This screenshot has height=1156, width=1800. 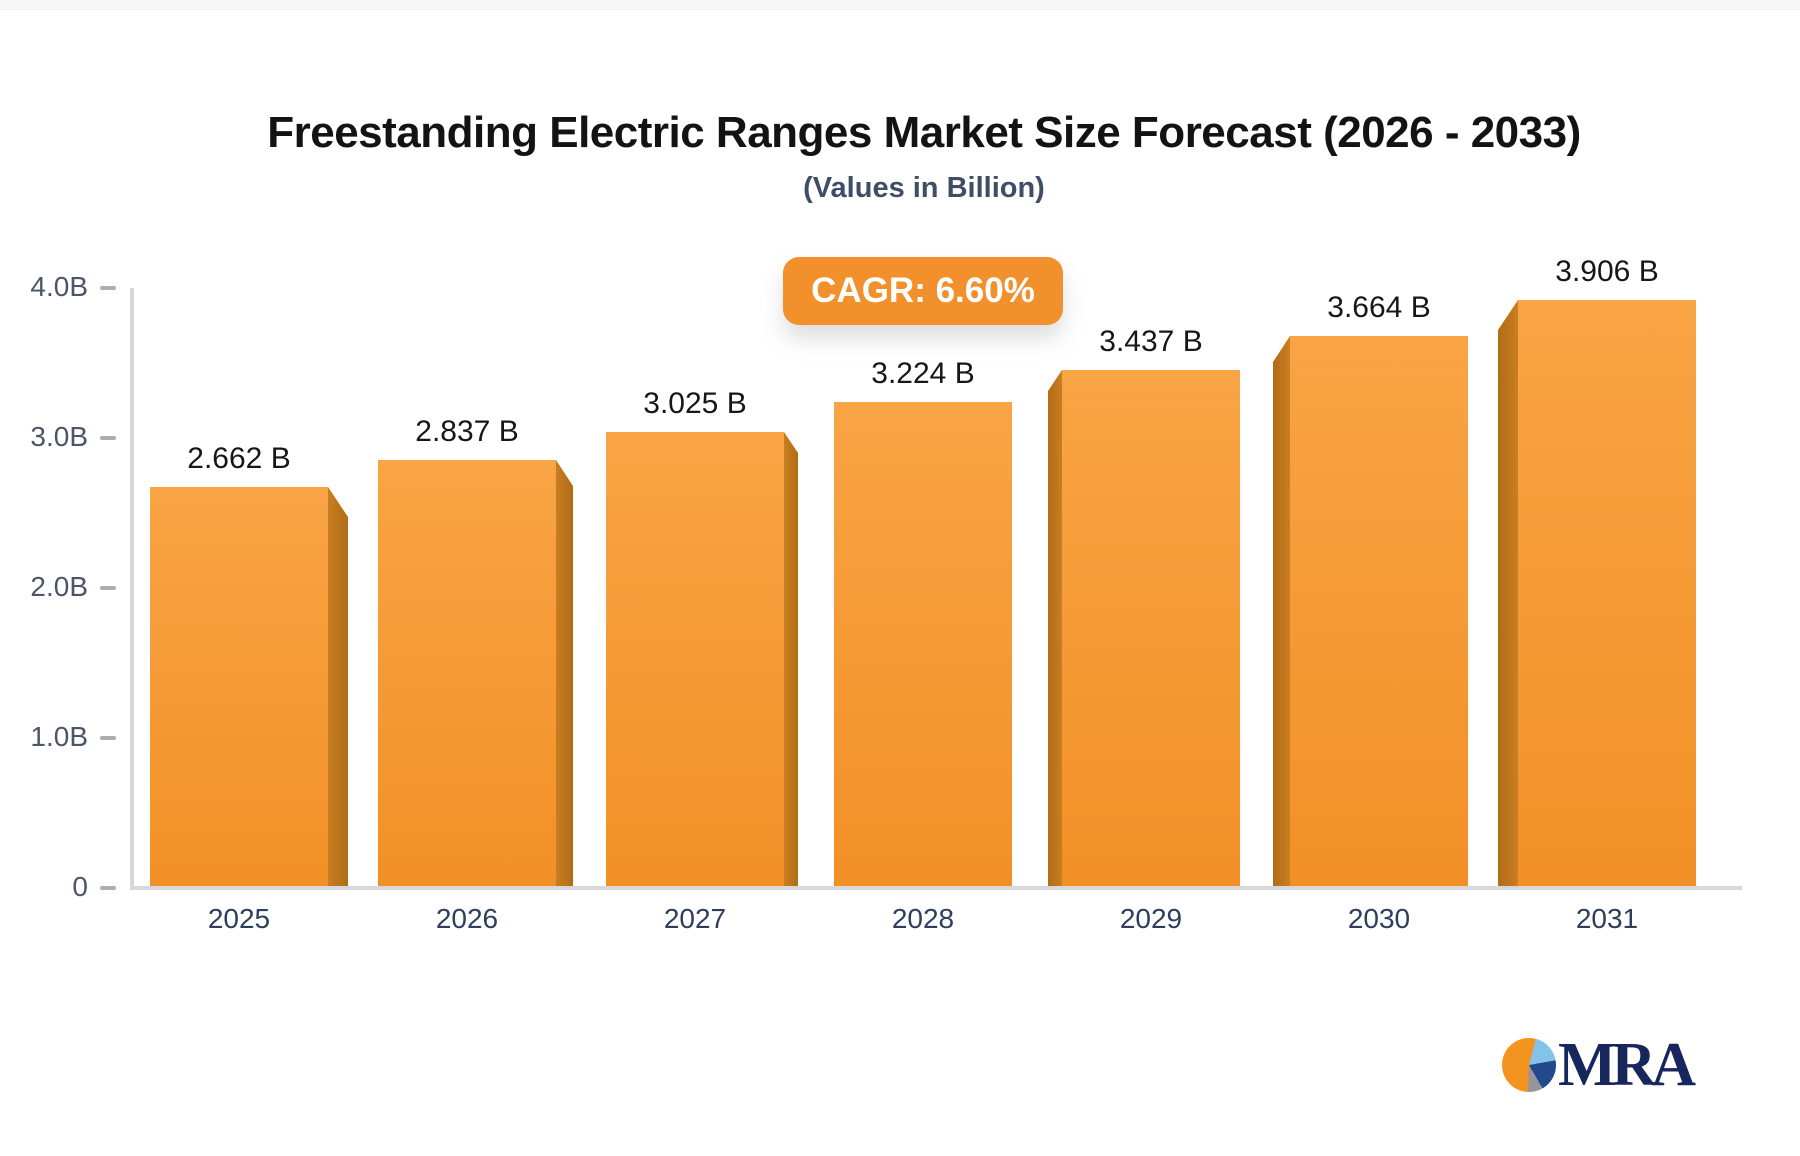 What do you see at coordinates (923, 373) in the screenshot?
I see `bar-value-label: 3.224 B` at bounding box center [923, 373].